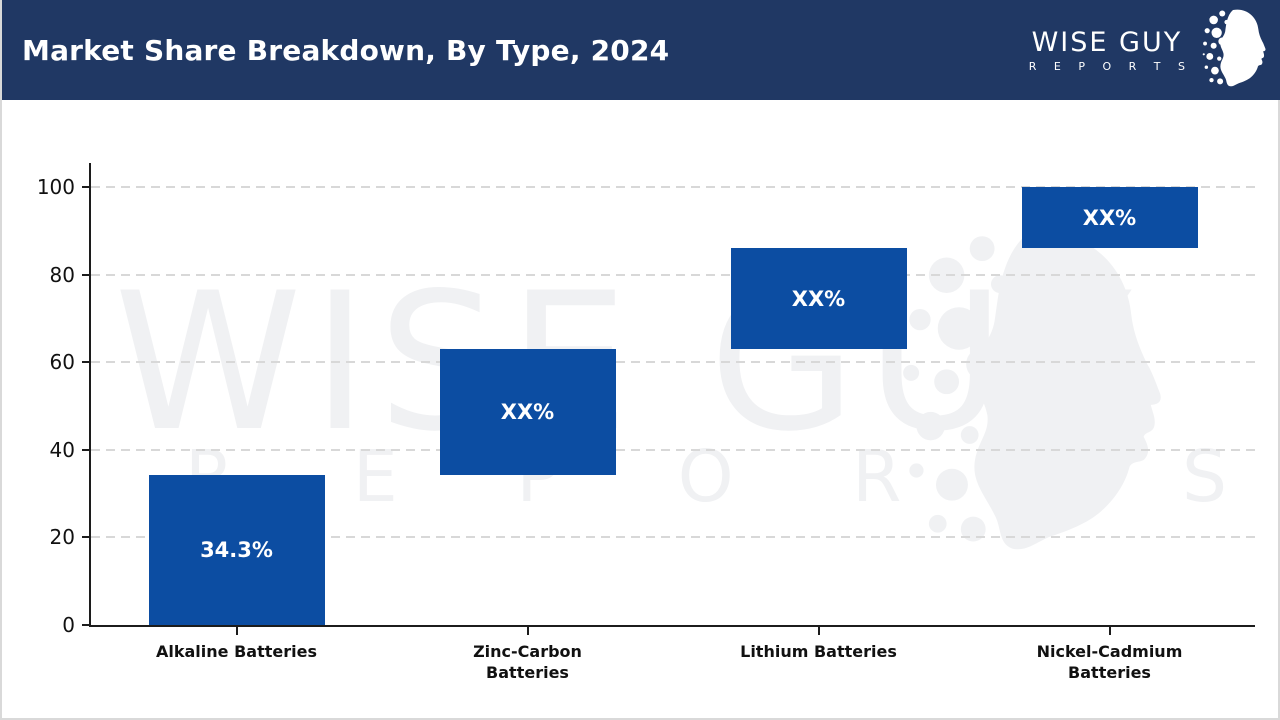 The image size is (1280, 720). I want to click on x-axis-category-label: Alkaline Batteries, so click(236, 651).